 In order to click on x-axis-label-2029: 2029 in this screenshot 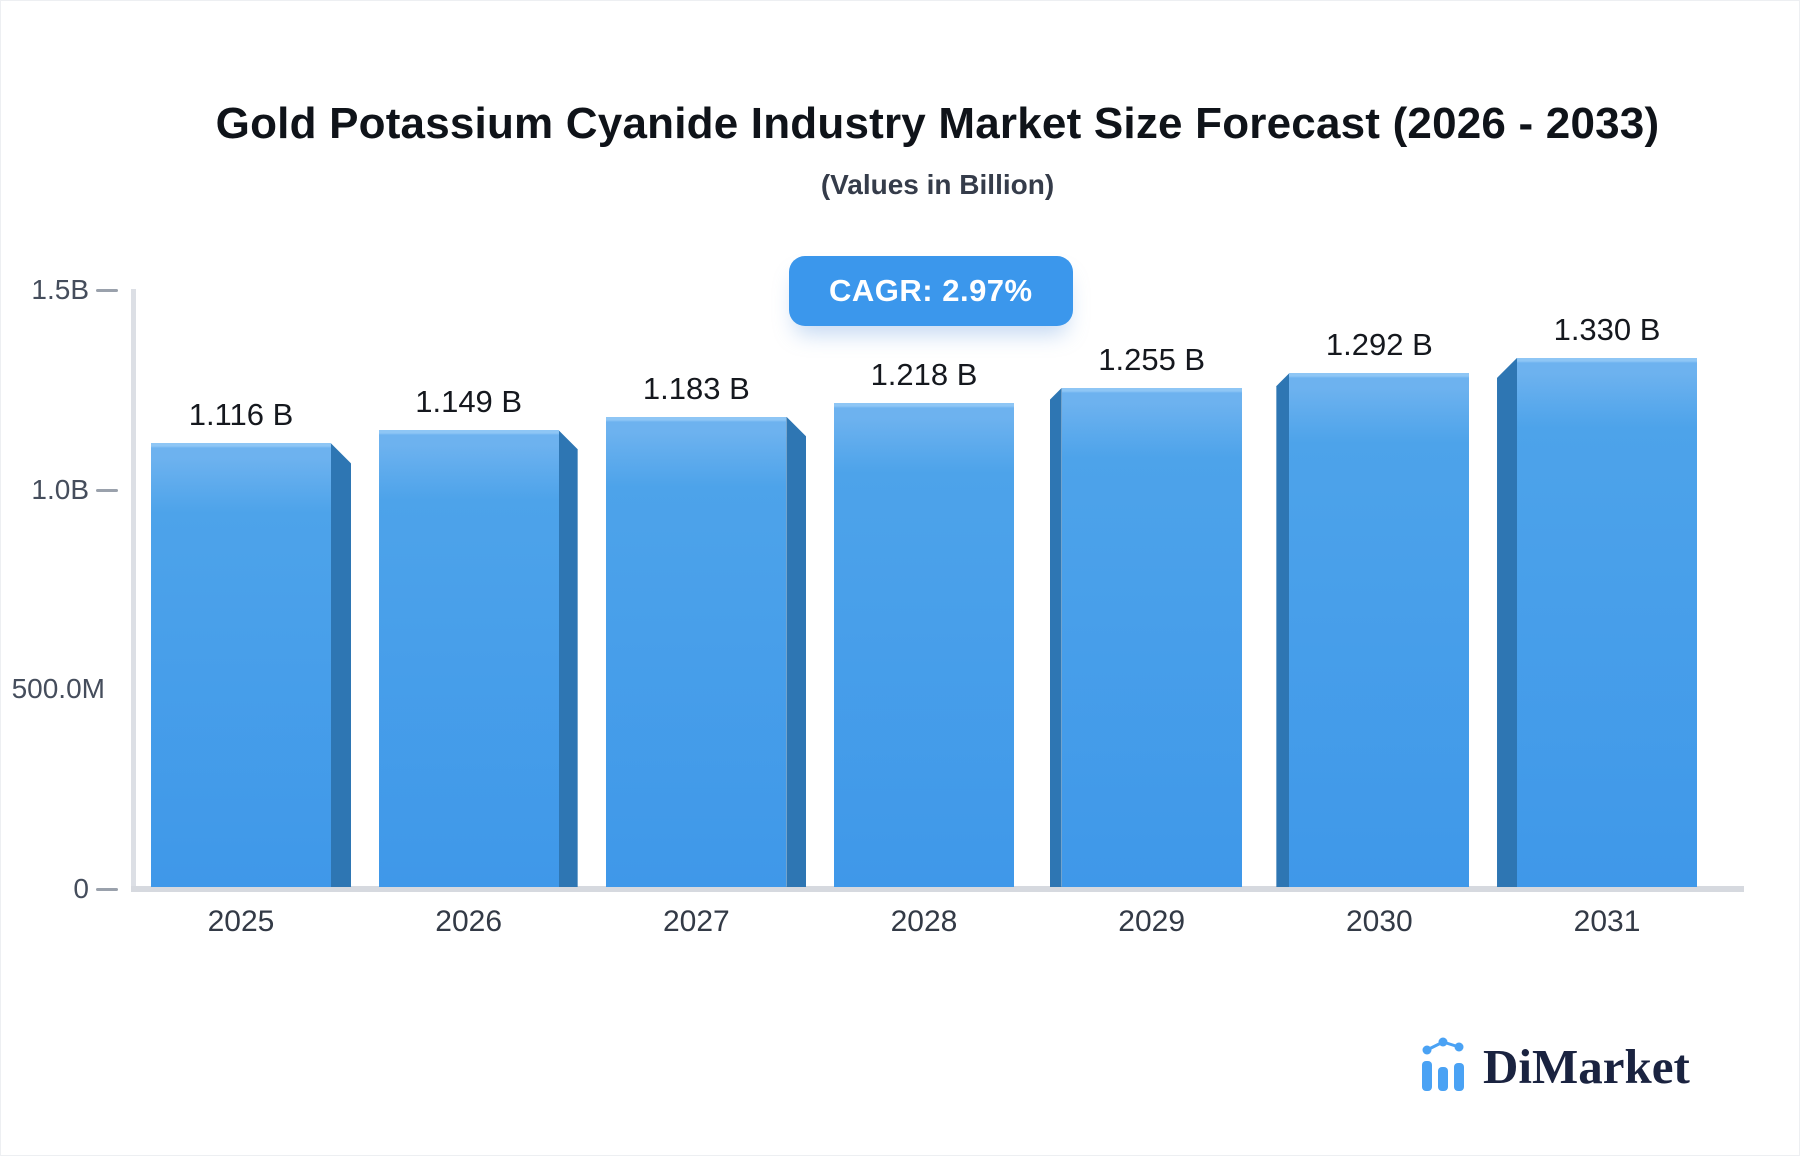, I will do `click(1152, 921)`.